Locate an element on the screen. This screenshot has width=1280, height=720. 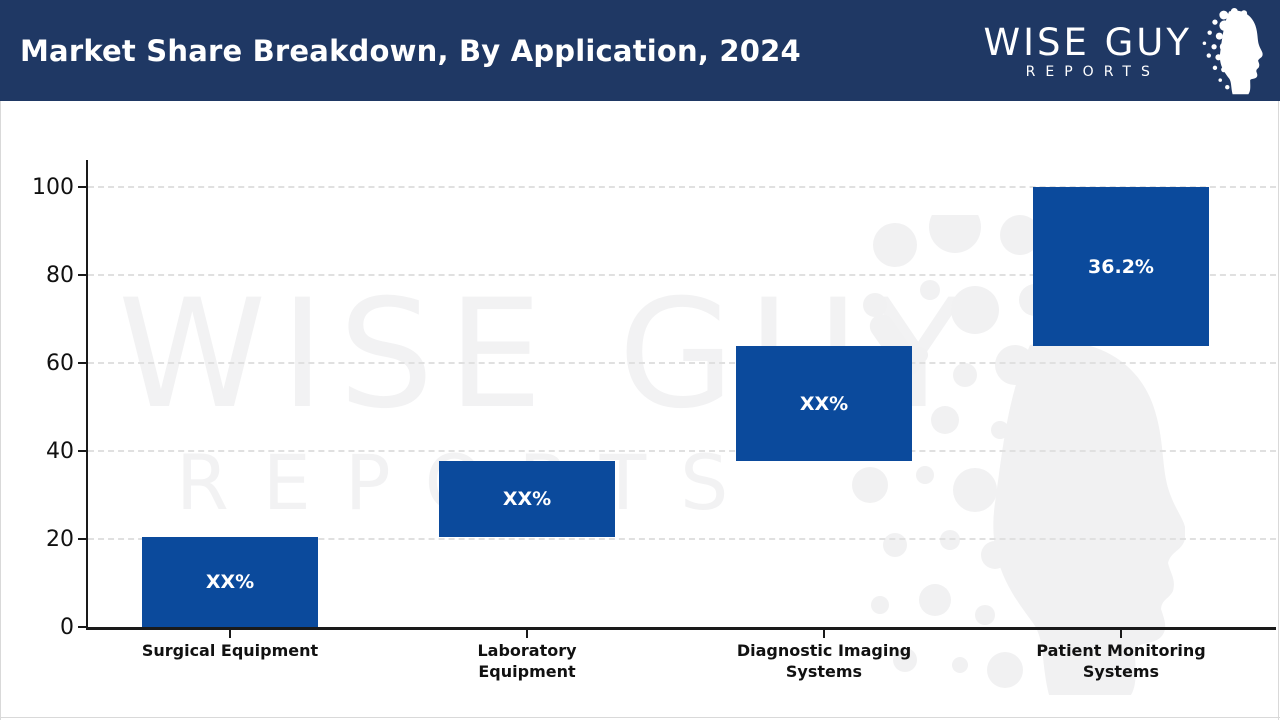
x-category-label: Laboratory Equipment is located at coordinates (526, 662).